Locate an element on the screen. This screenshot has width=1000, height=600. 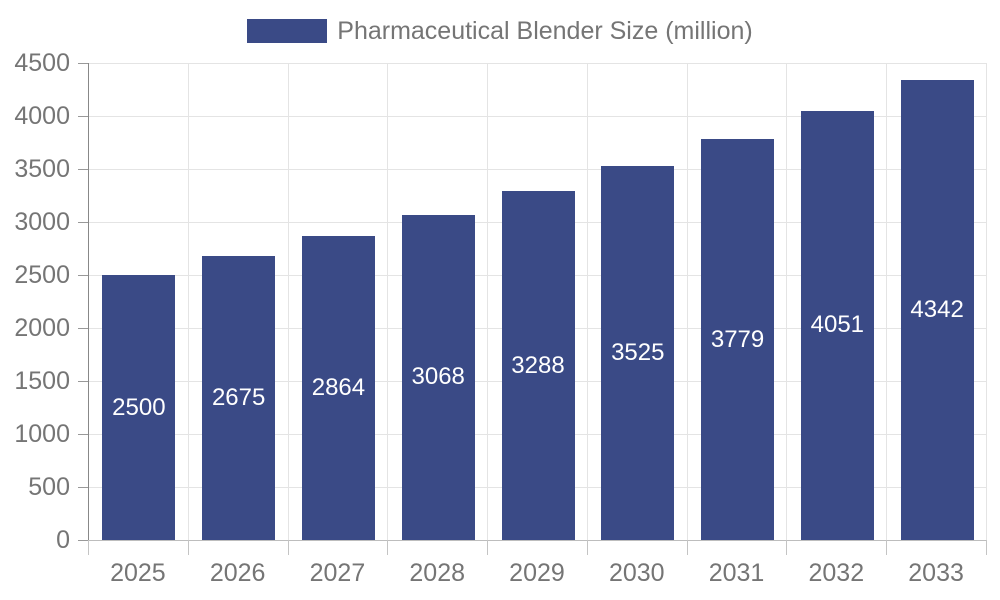
x-axis-tick-label: 2025 is located at coordinates (138, 573).